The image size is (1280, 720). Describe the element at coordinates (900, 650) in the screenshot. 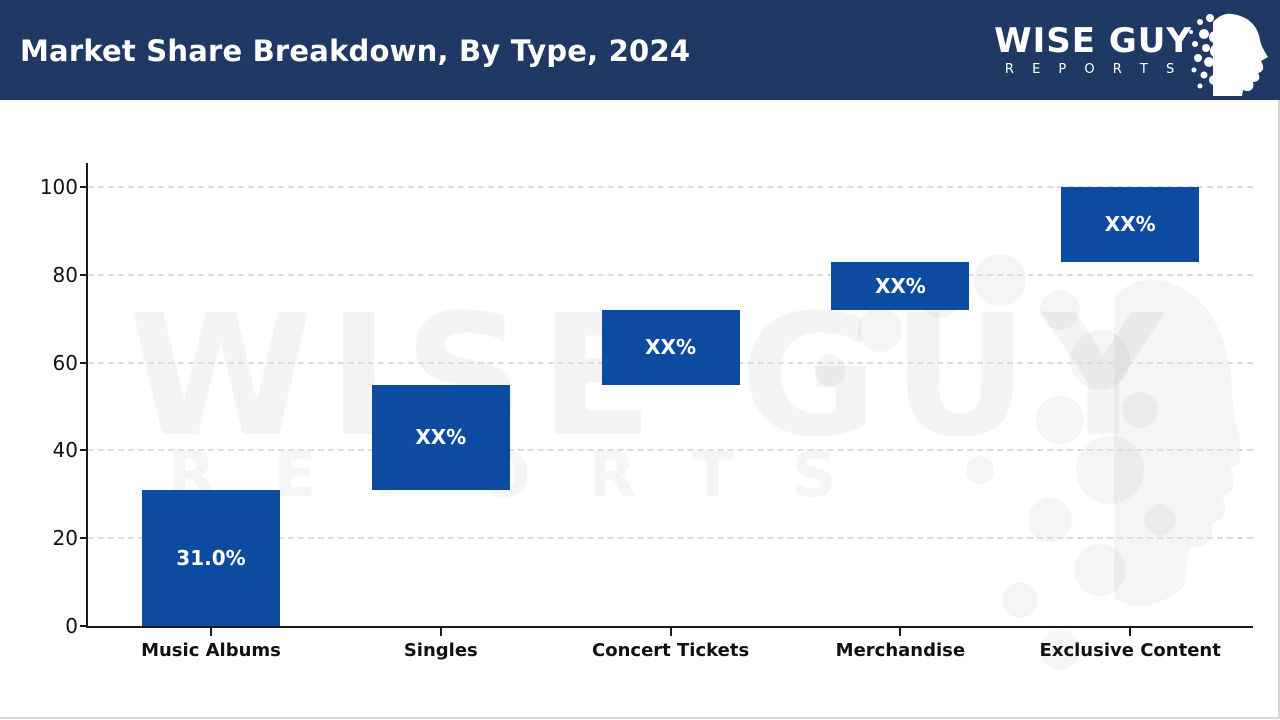

I see `x-tick-label: Merchandise` at that location.